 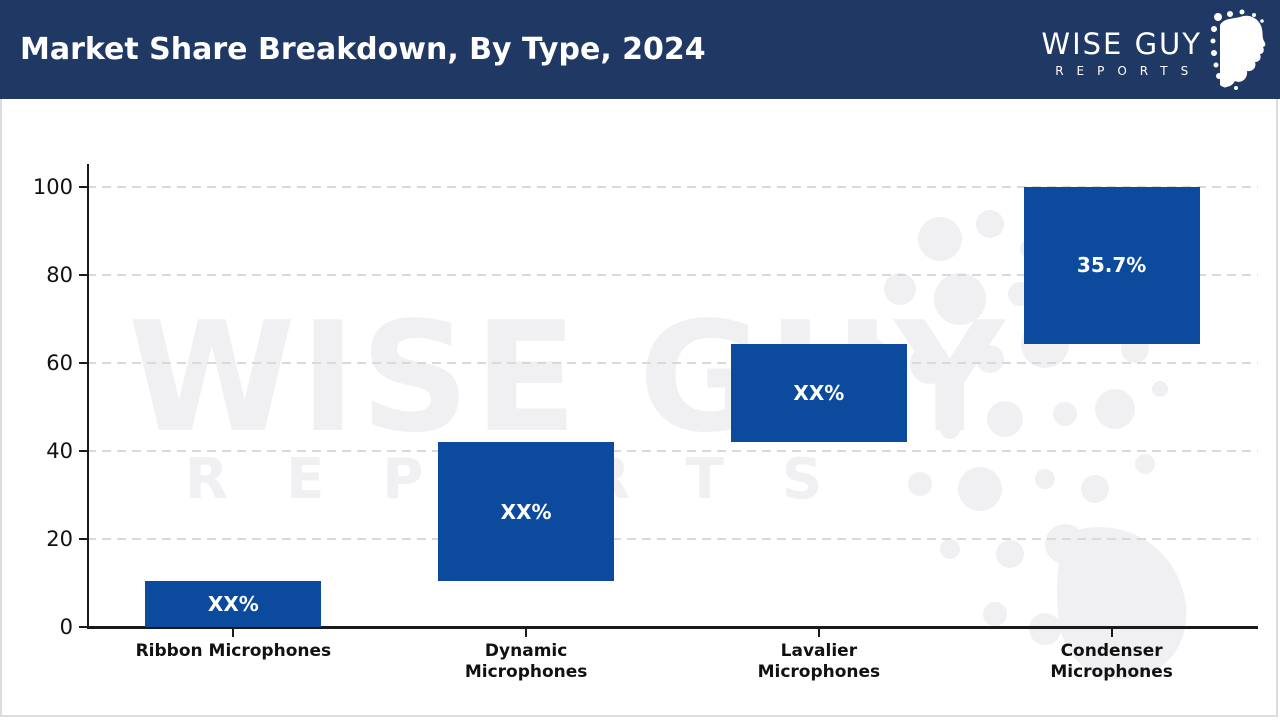 What do you see at coordinates (672, 627) in the screenshot?
I see `x-axis-line` at bounding box center [672, 627].